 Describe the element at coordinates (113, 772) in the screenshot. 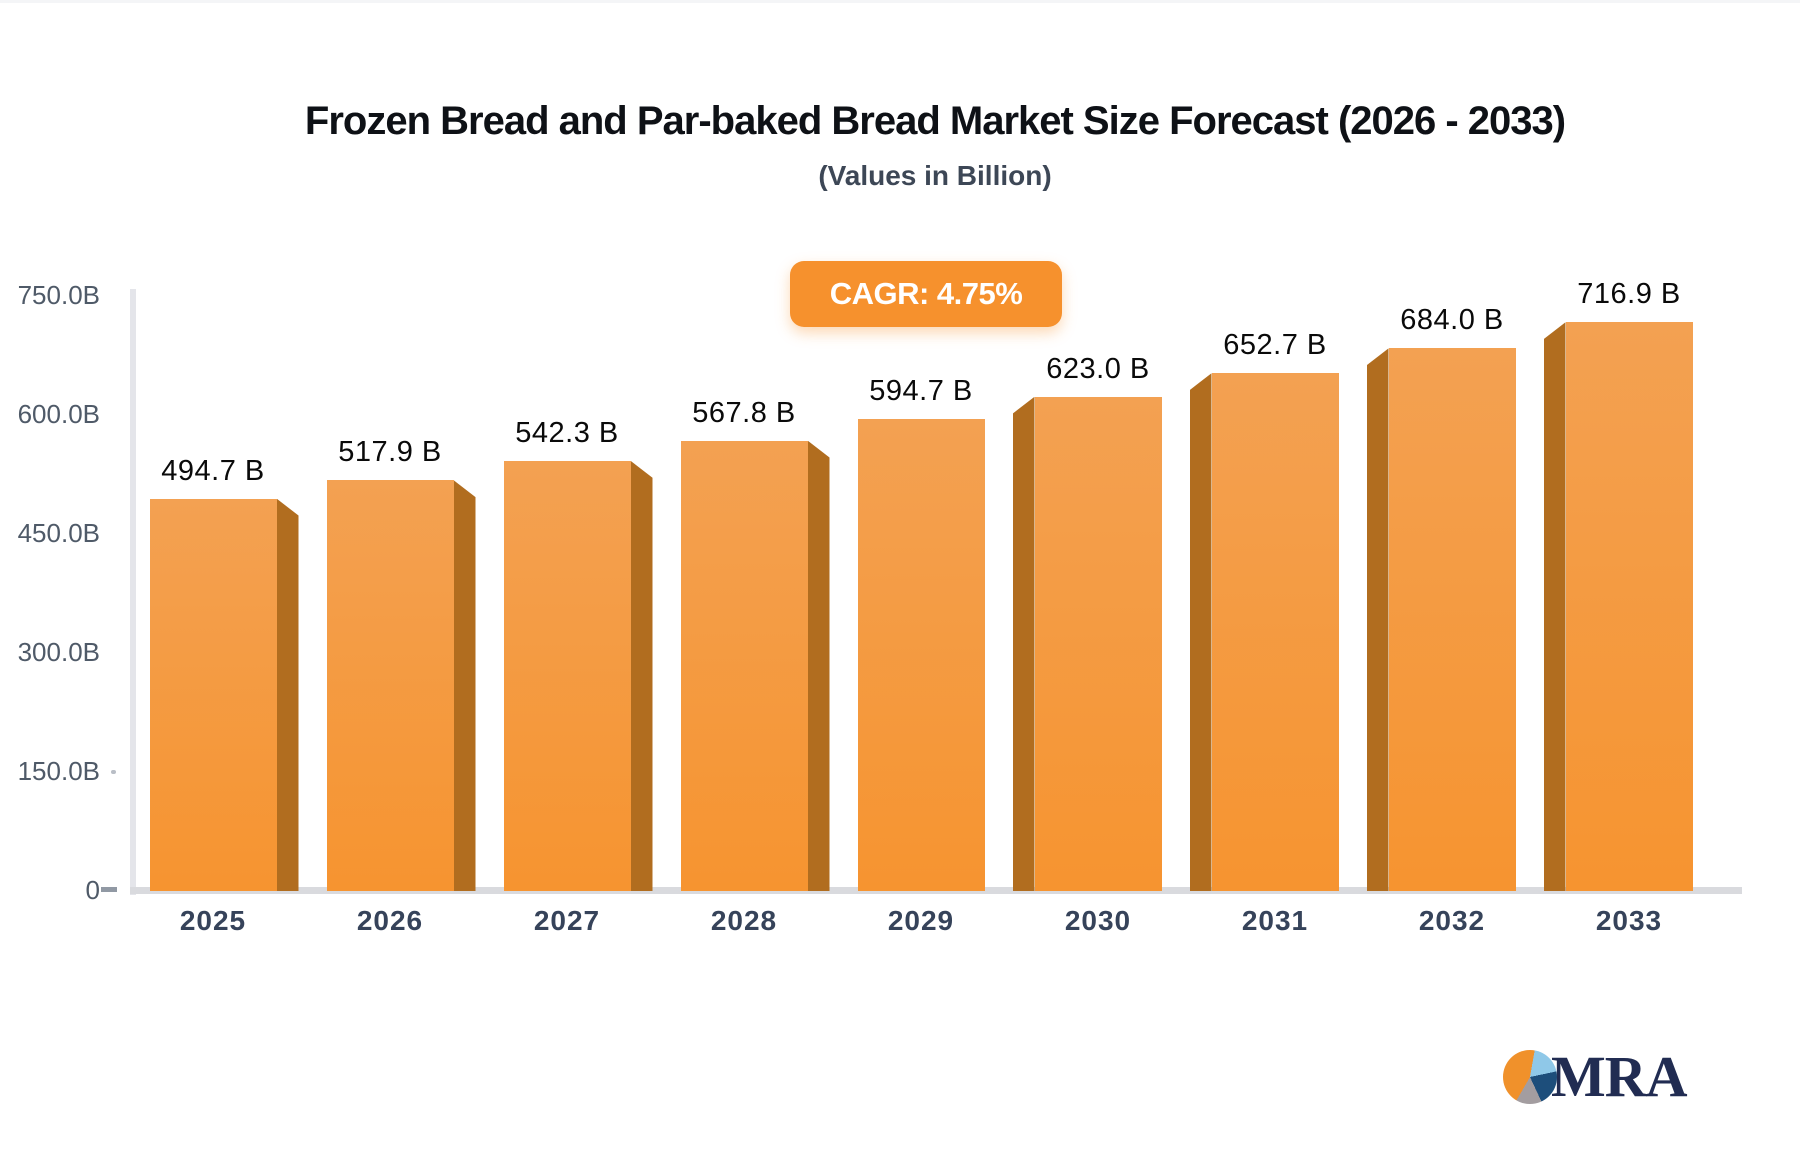

I see `y-axis-150-tick` at that location.